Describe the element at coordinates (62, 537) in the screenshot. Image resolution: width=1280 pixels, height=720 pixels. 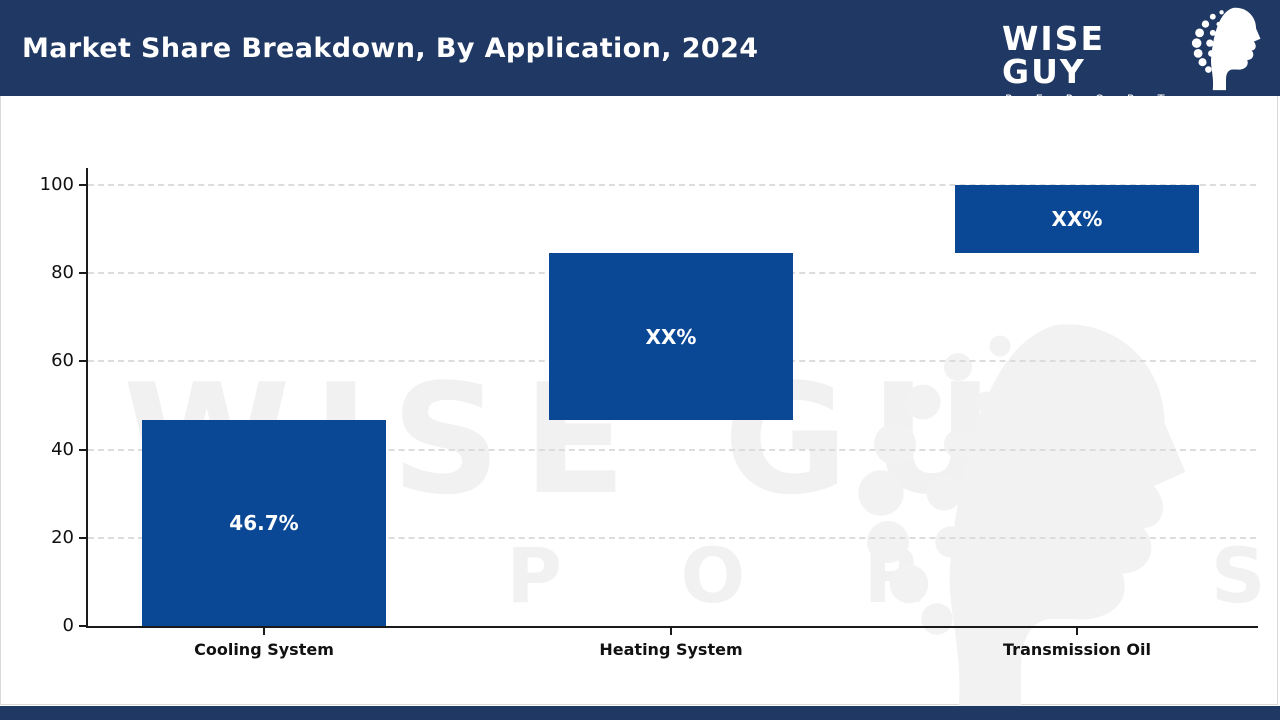
I see `y-tick-label-20: 20` at that location.